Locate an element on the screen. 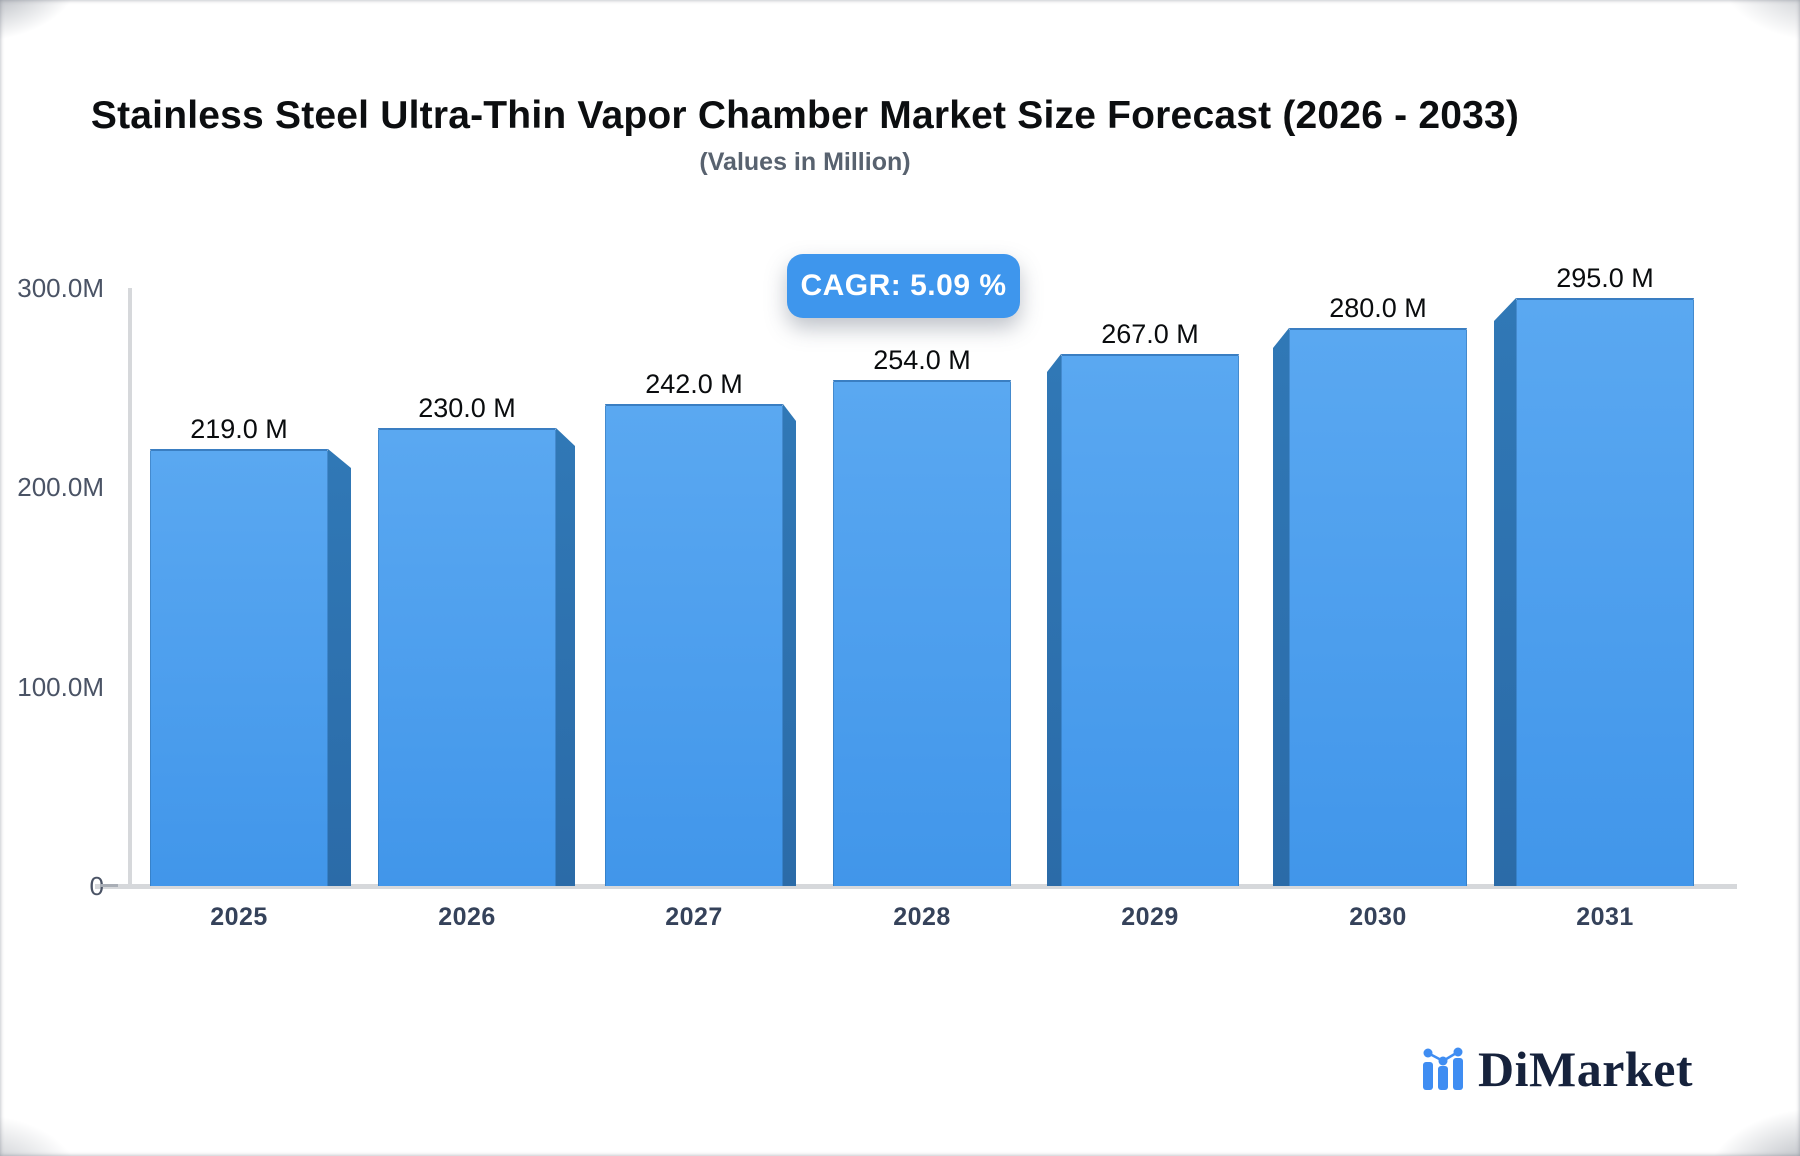 Image resolution: width=1800 pixels, height=1156 pixels. dimarket-logo-icon is located at coordinates (1443, 1068).